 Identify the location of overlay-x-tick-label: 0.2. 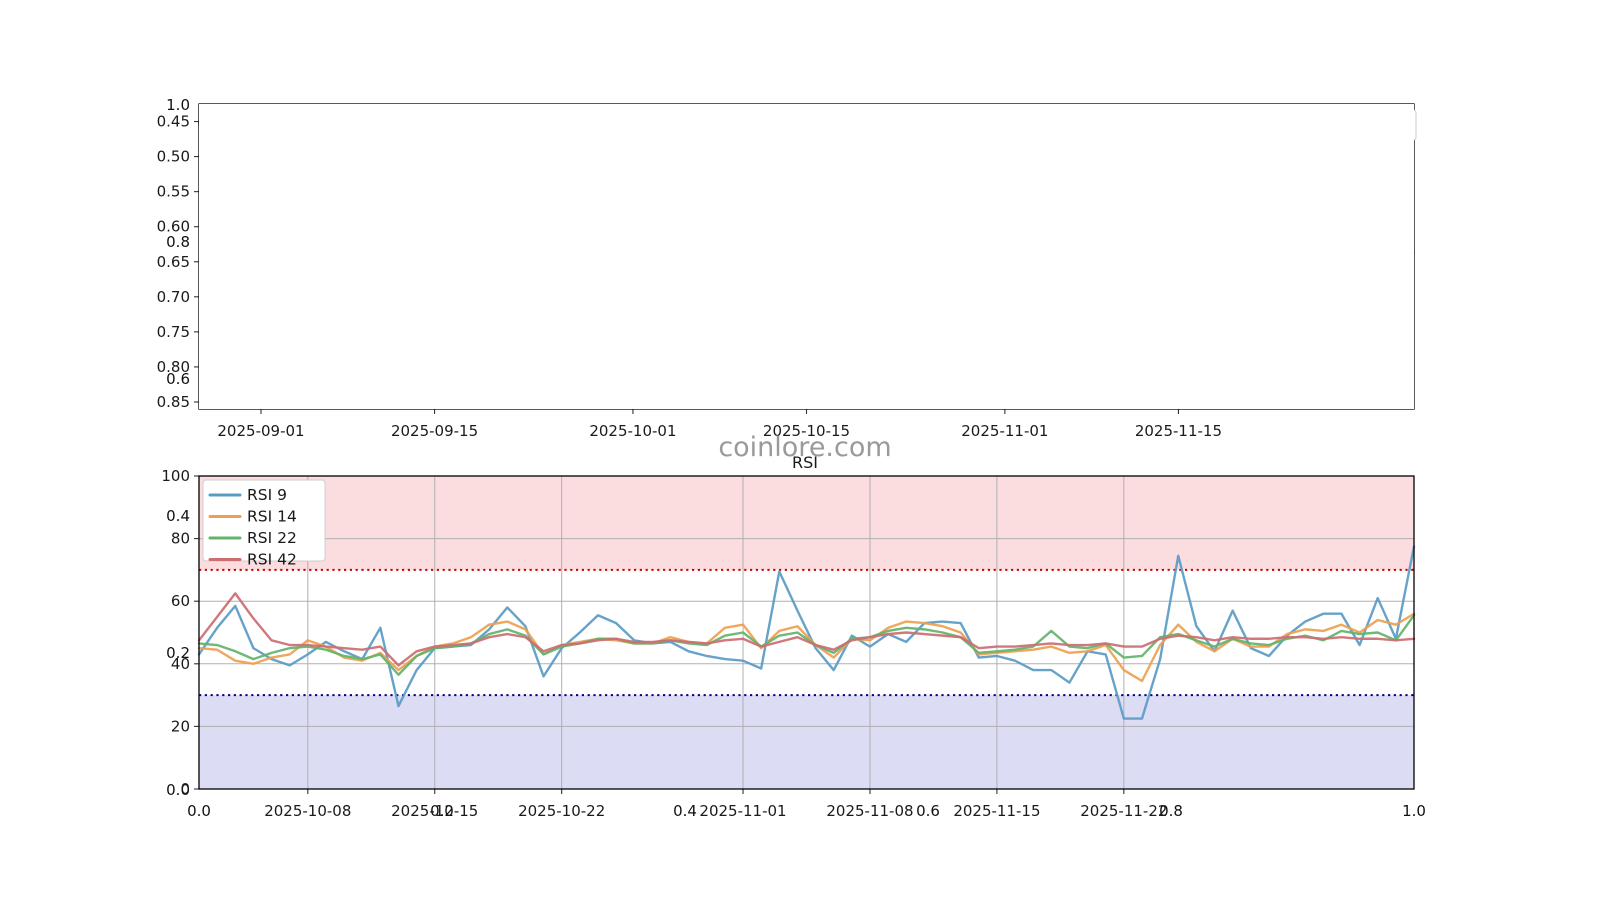
(442, 811).